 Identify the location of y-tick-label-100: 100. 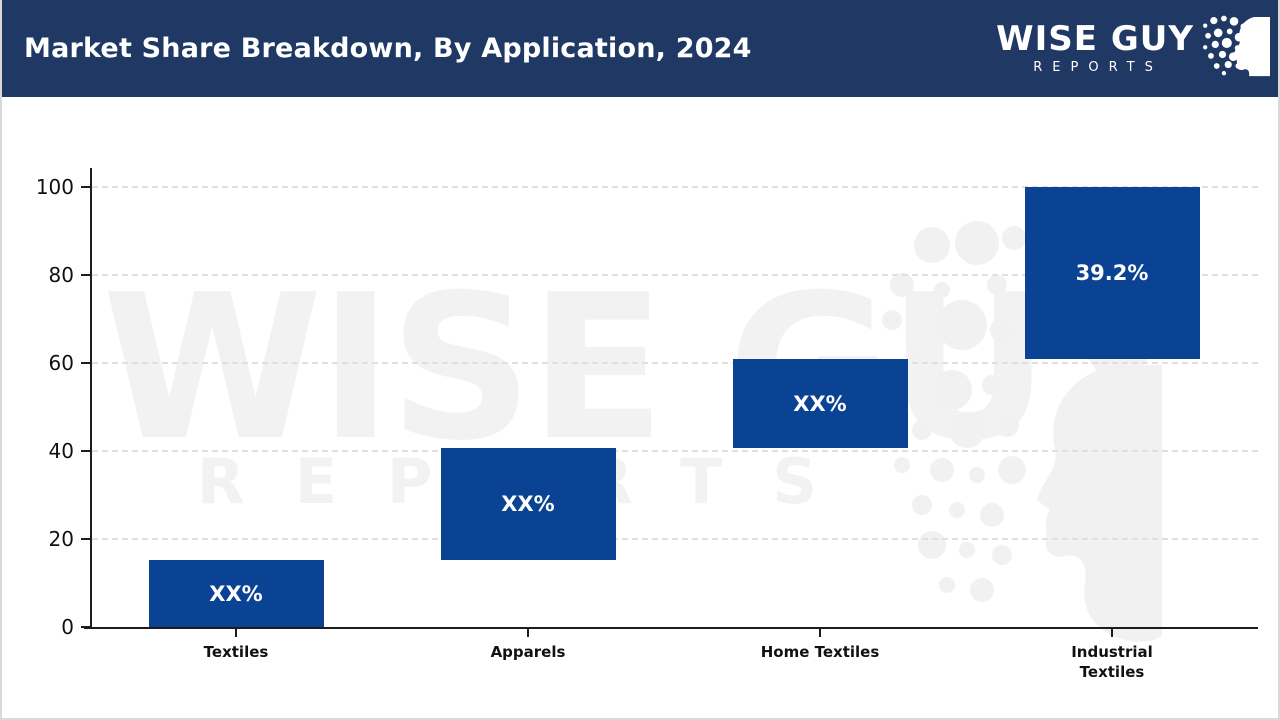
(54, 187).